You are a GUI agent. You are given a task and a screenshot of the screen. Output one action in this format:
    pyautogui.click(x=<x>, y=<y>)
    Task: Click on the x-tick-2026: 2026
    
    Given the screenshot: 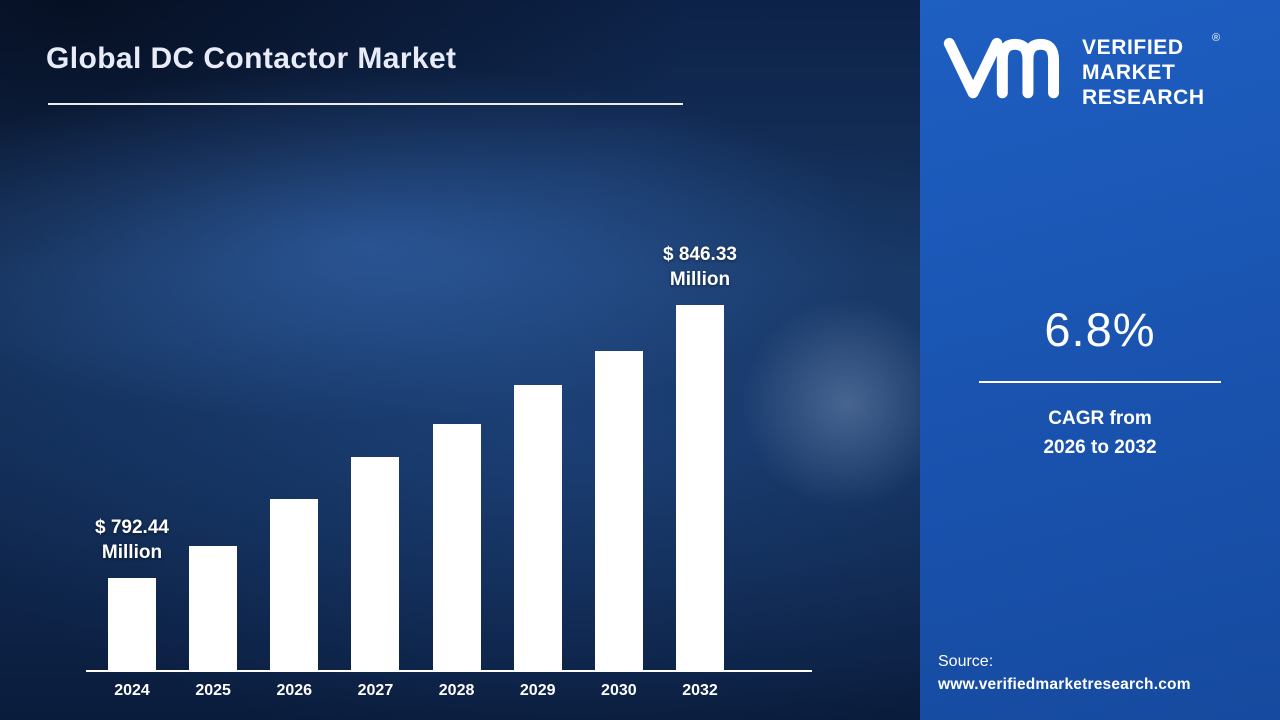 What is the action you would take?
    pyautogui.click(x=294, y=690)
    